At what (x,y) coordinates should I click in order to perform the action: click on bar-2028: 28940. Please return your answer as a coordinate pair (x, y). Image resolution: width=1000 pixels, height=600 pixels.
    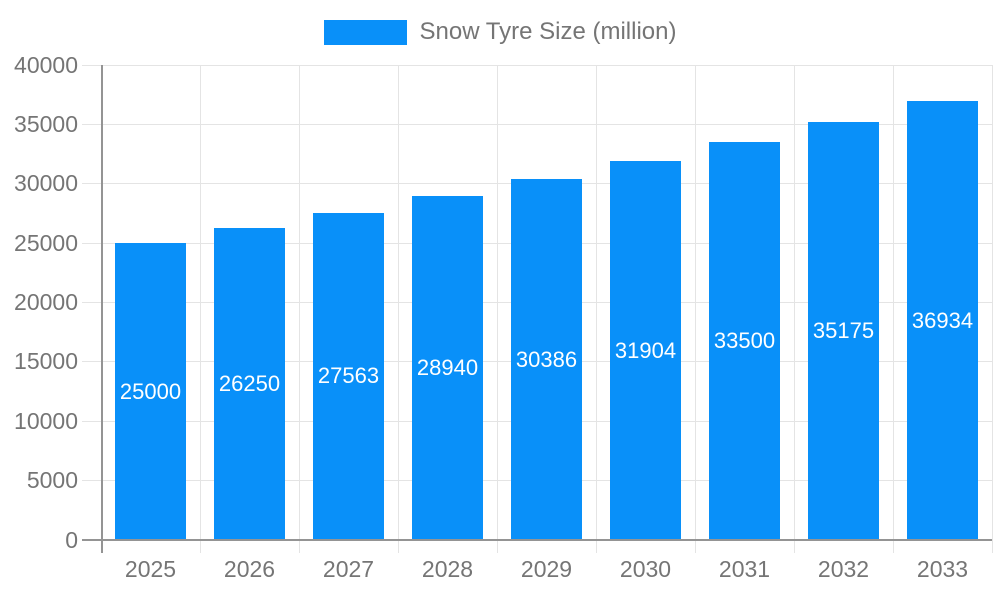
    Looking at the image, I should click on (447, 368).